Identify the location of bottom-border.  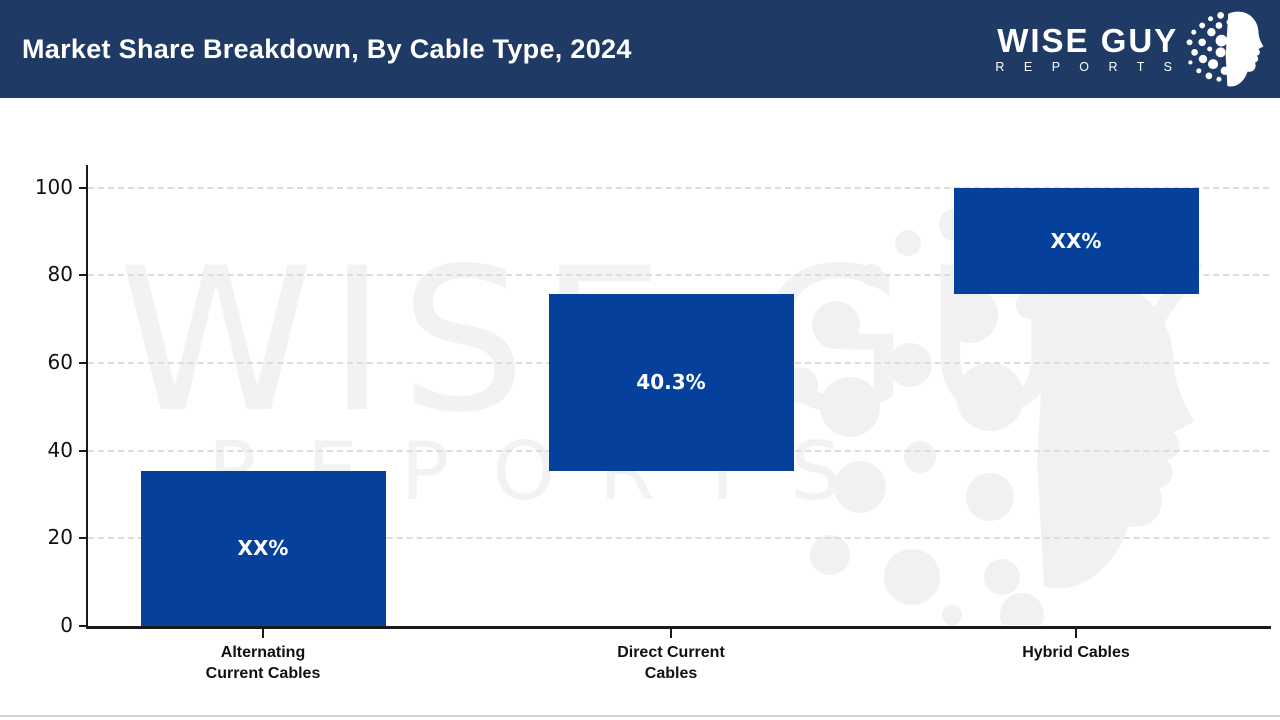
(640, 716).